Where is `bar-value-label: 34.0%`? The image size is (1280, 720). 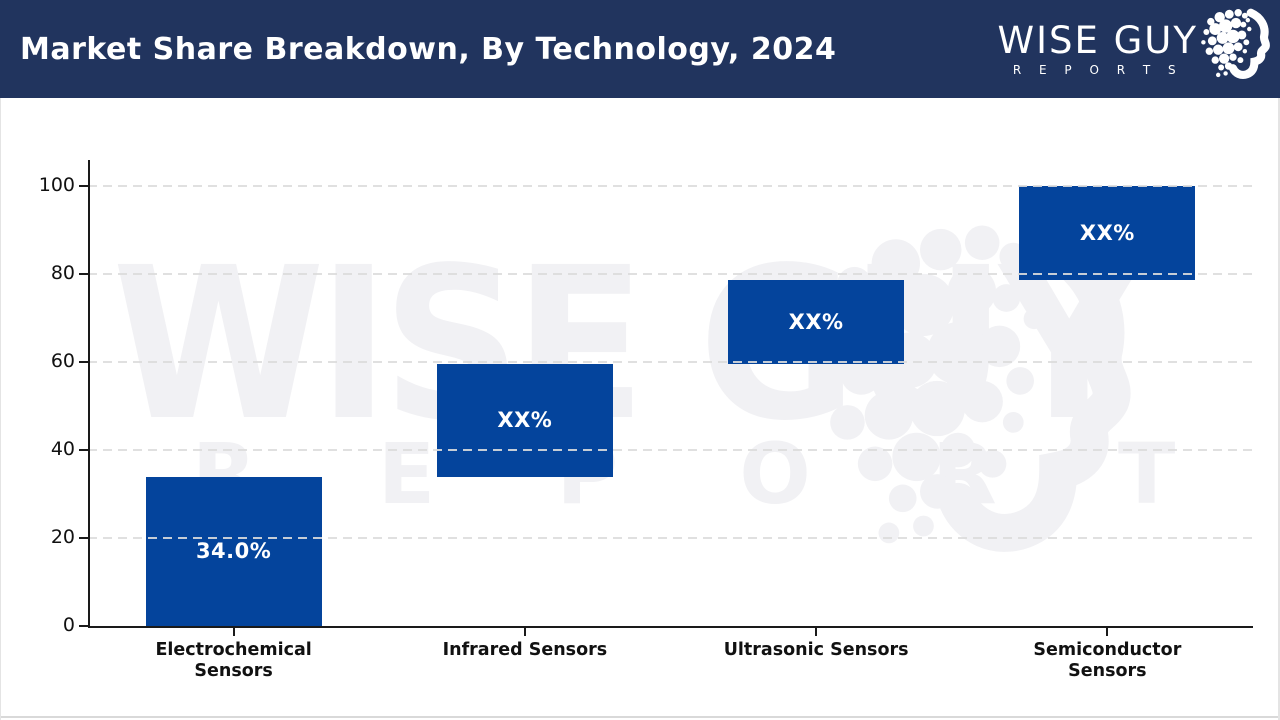
bar-value-label: 34.0% is located at coordinates (233, 551).